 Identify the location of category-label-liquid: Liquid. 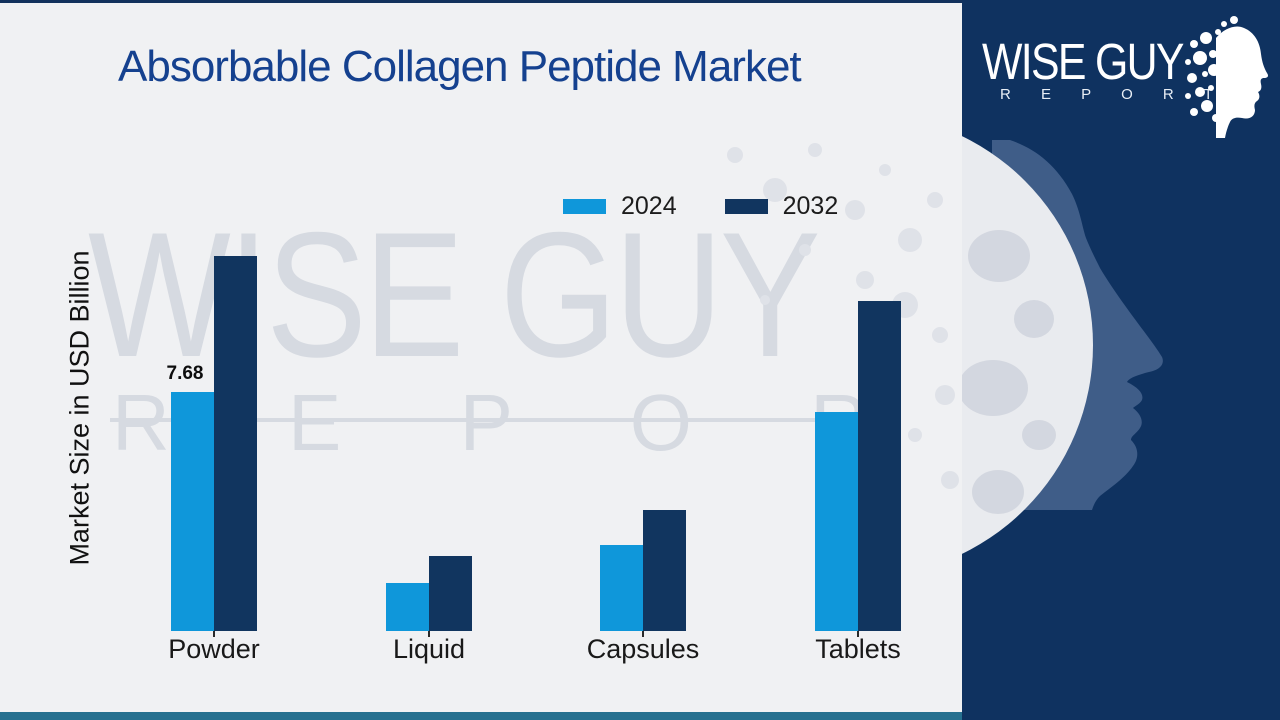
(429, 649).